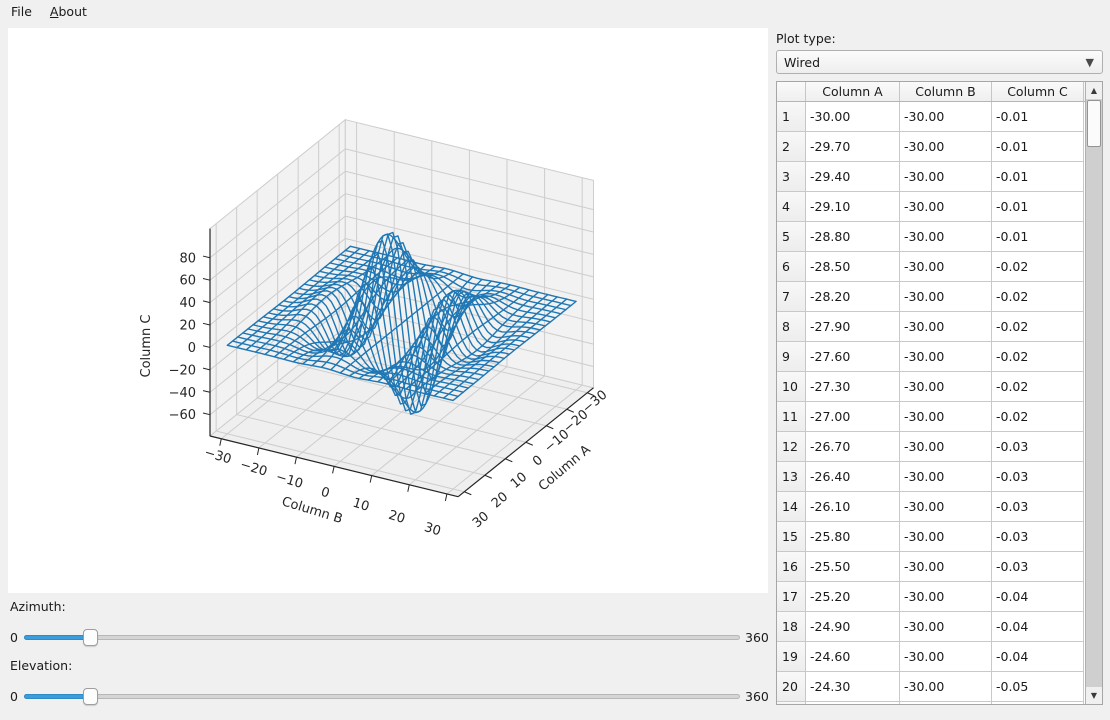  What do you see at coordinates (791, 687) in the screenshot?
I see `row-number-cell: 20` at bounding box center [791, 687].